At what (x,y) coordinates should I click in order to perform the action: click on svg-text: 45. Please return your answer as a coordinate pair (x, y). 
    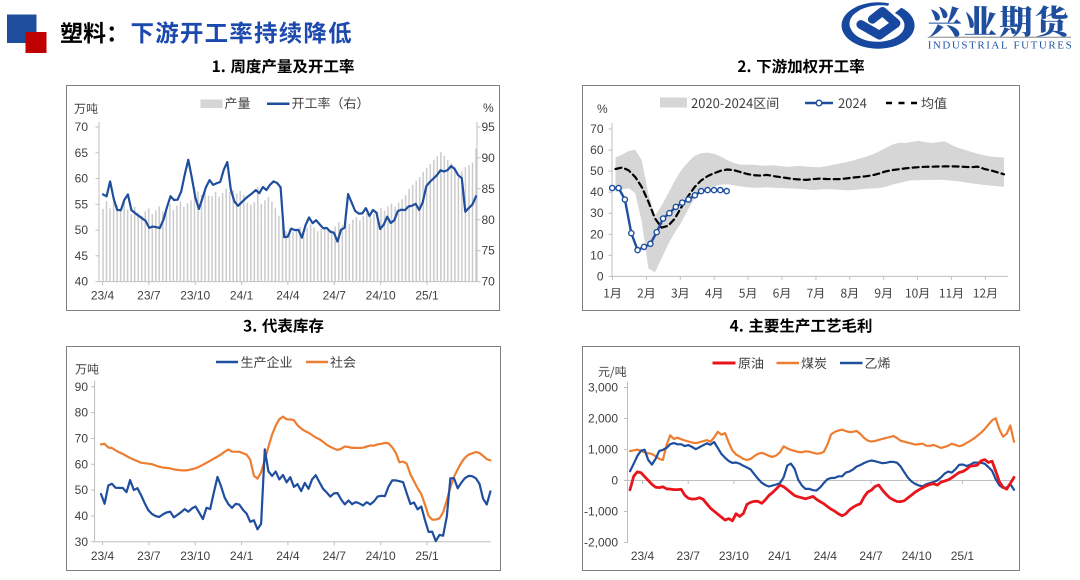
    Looking at the image, I should click on (82, 256).